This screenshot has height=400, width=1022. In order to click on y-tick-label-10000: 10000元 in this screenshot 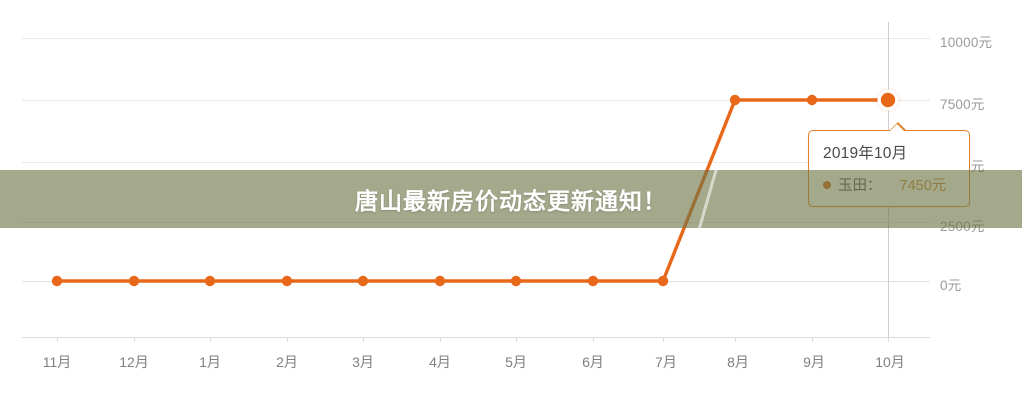, I will do `click(966, 42)`.